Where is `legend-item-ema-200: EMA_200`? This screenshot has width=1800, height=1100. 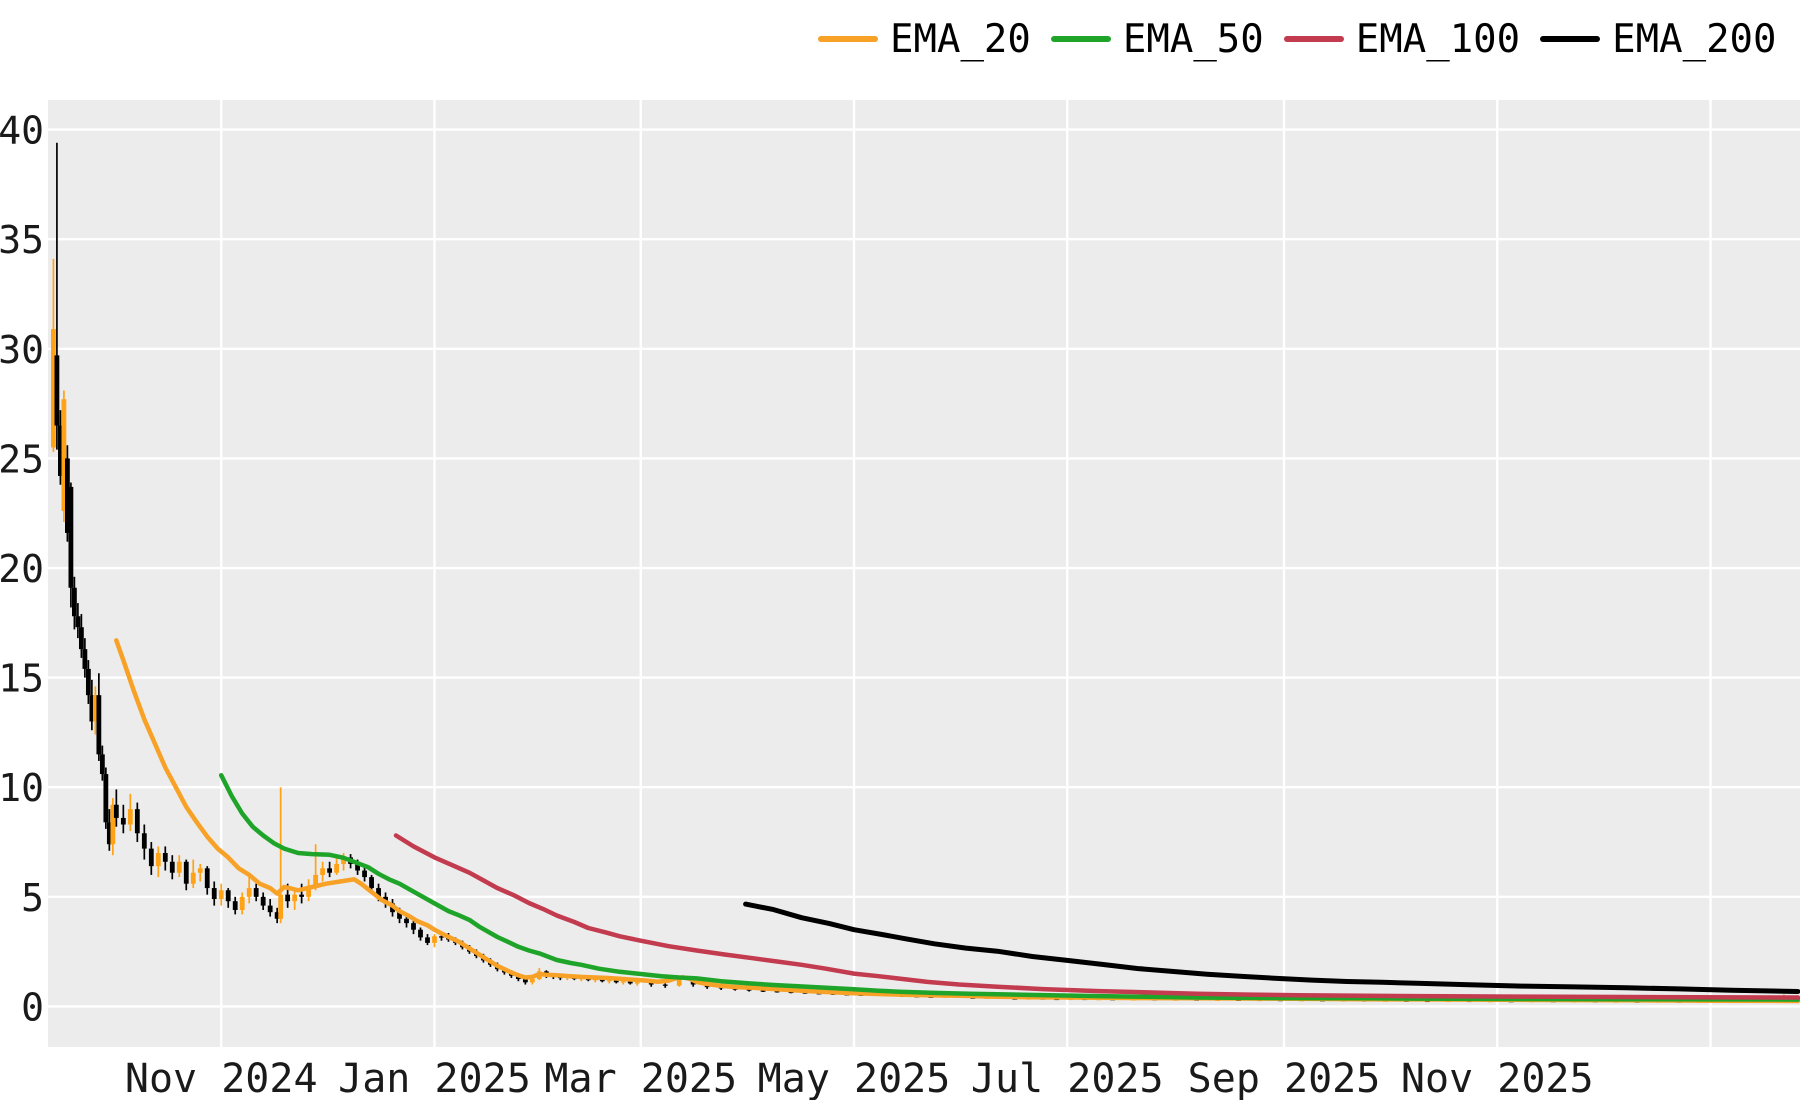 legend-item-ema-200: EMA_200 is located at coordinates (1658, 39).